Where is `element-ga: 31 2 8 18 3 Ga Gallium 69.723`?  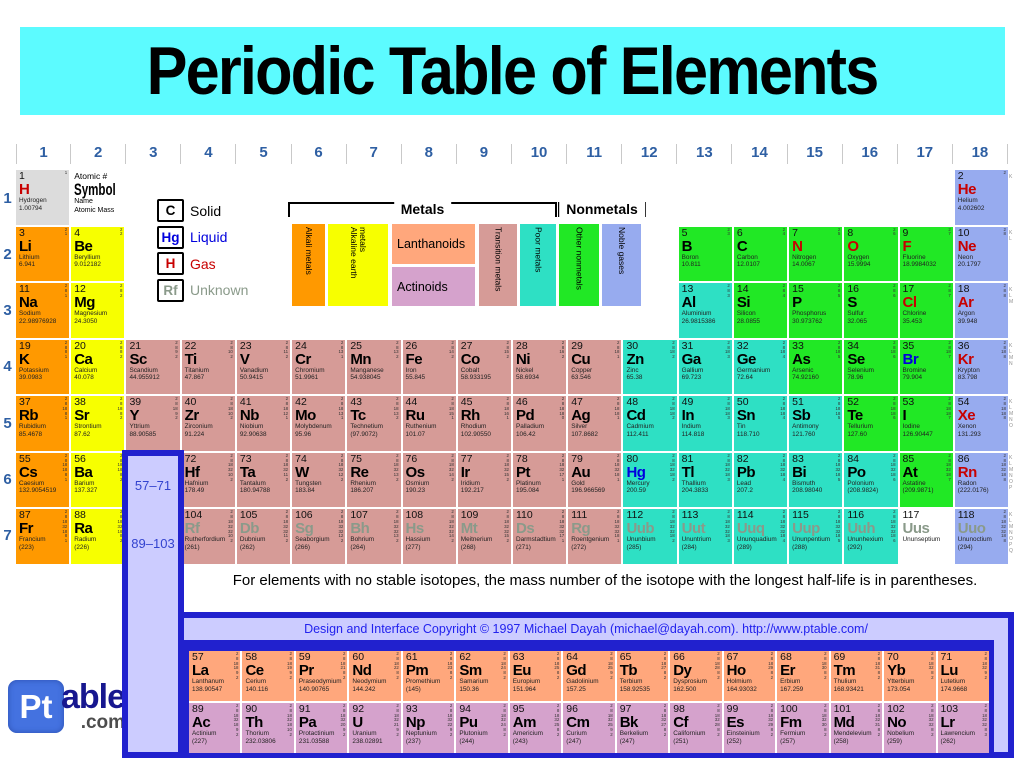
element-ga: 31 2 8 18 3 Ga Gallium 69.723 is located at coordinates (705, 367).